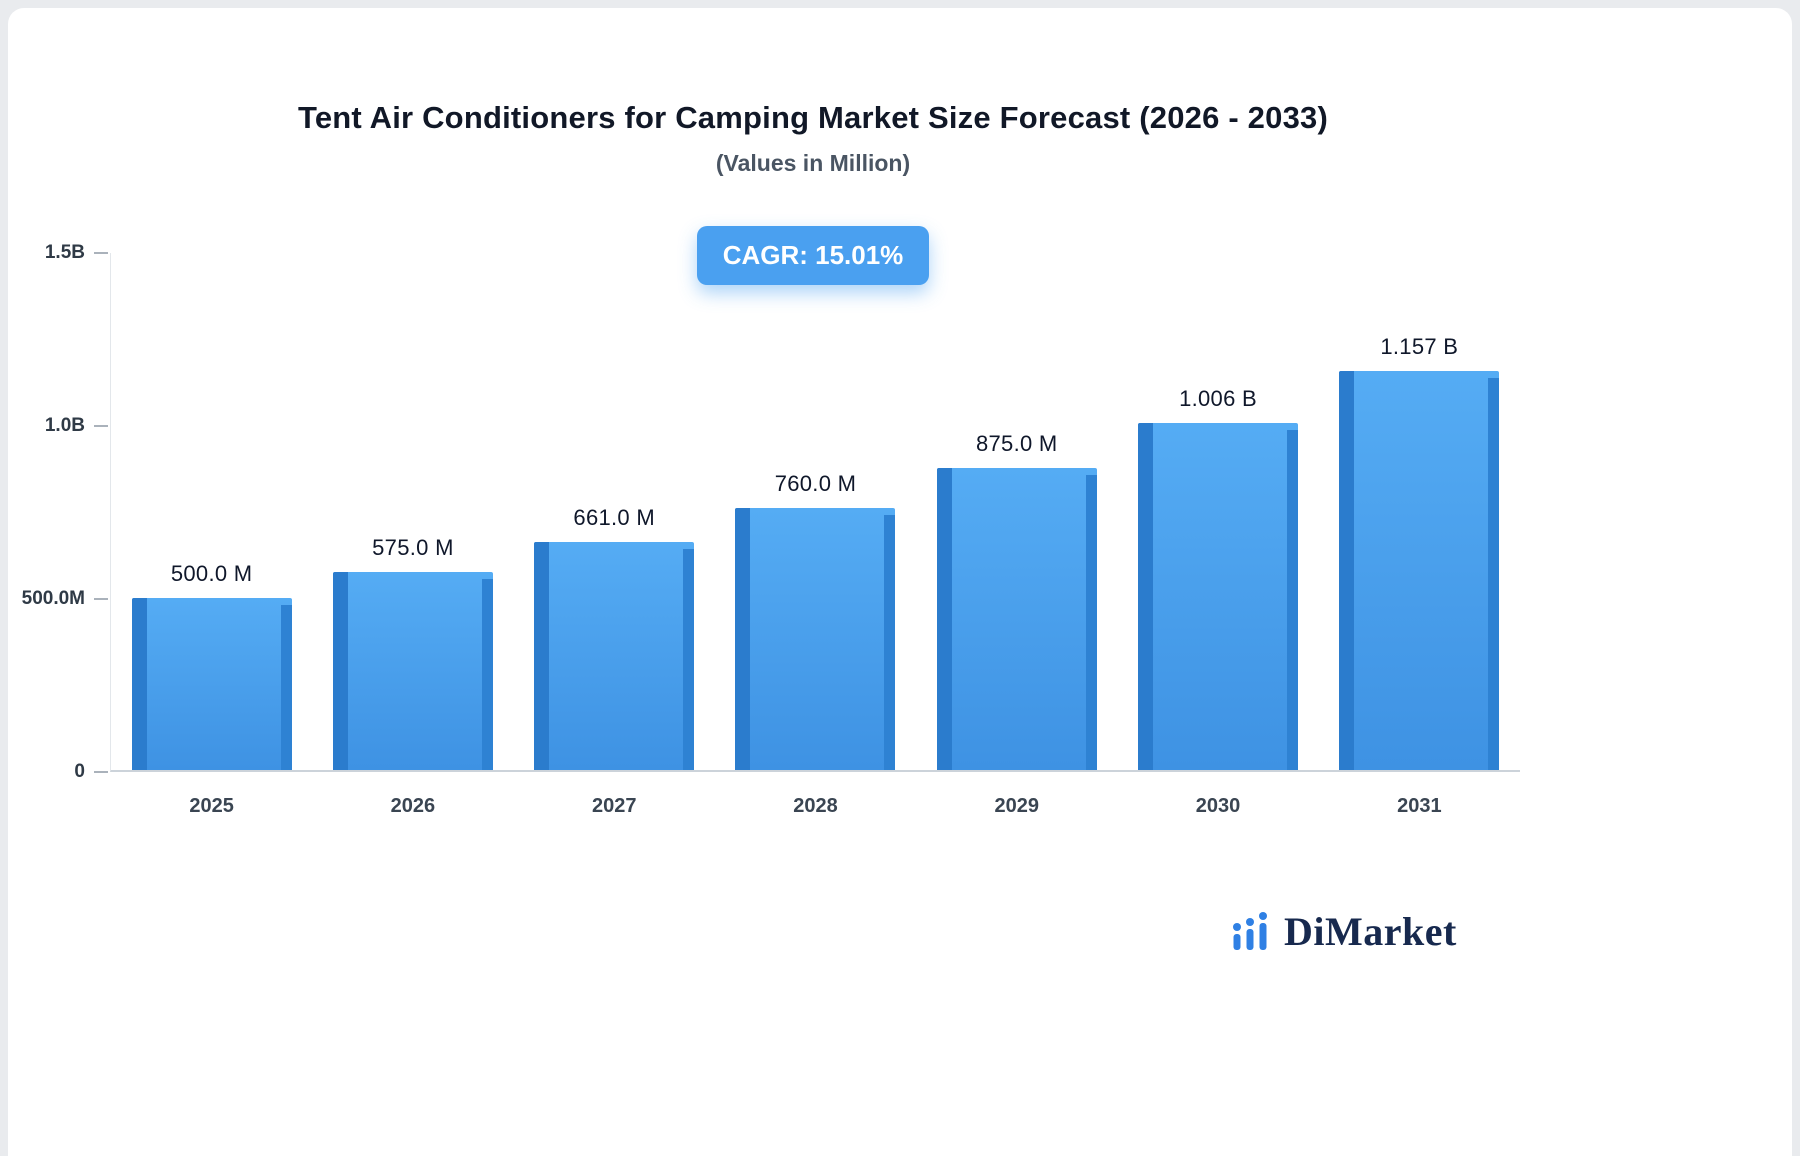 Image resolution: width=1800 pixels, height=1156 pixels. Describe the element at coordinates (1419, 347) in the screenshot. I see `bar-value-label: 1.157 B` at that location.